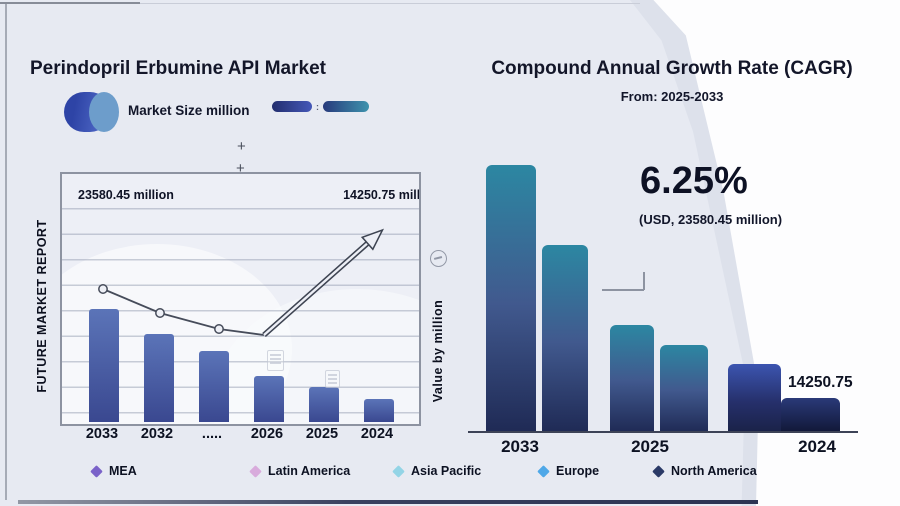  What do you see at coordinates (70, 3) in the screenshot?
I see `frame-top-line` at bounding box center [70, 3].